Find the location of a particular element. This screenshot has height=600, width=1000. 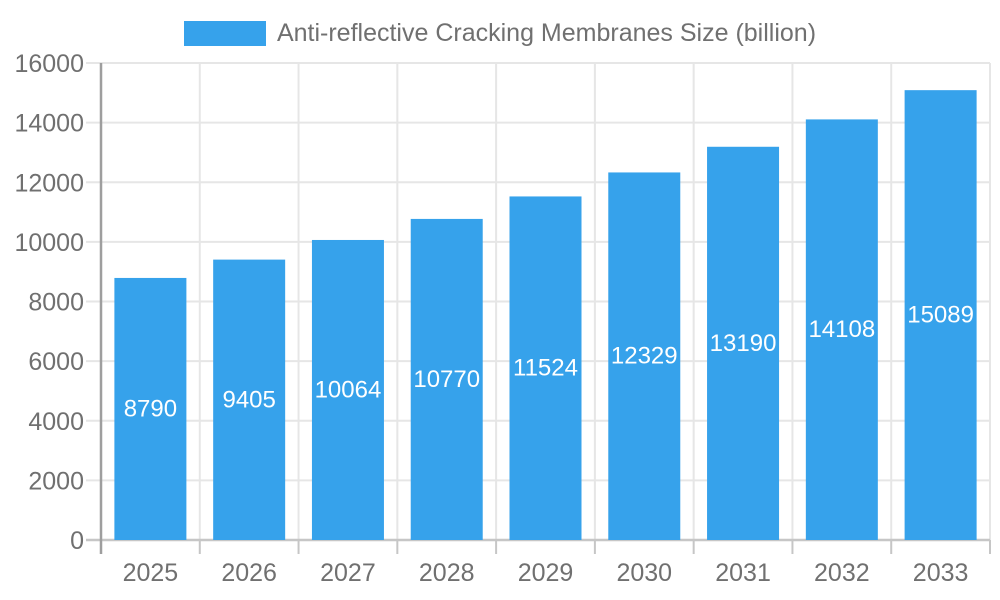

bar-value-label: 8790 is located at coordinates (150, 408).